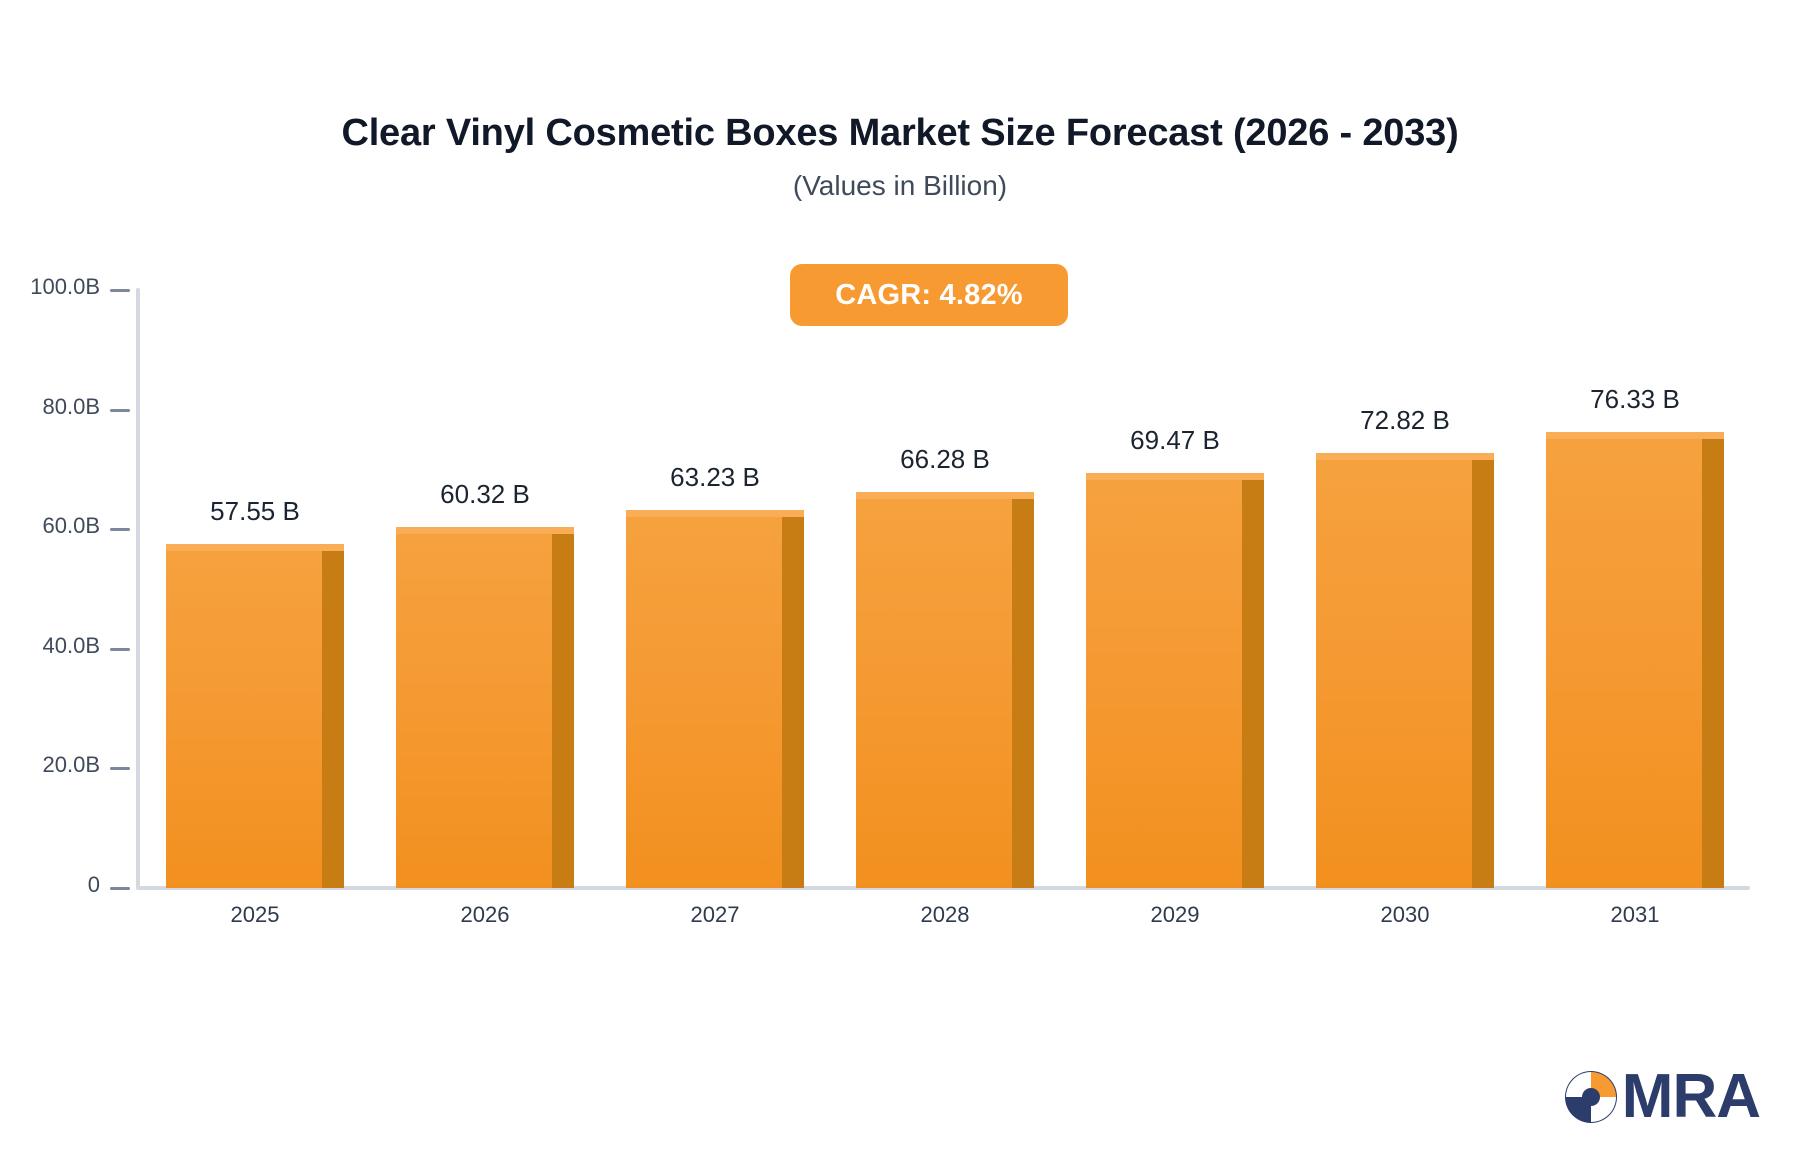 The width and height of the screenshot is (1800, 1156). Describe the element at coordinates (138, 589) in the screenshot. I see `y-axis-line` at that location.